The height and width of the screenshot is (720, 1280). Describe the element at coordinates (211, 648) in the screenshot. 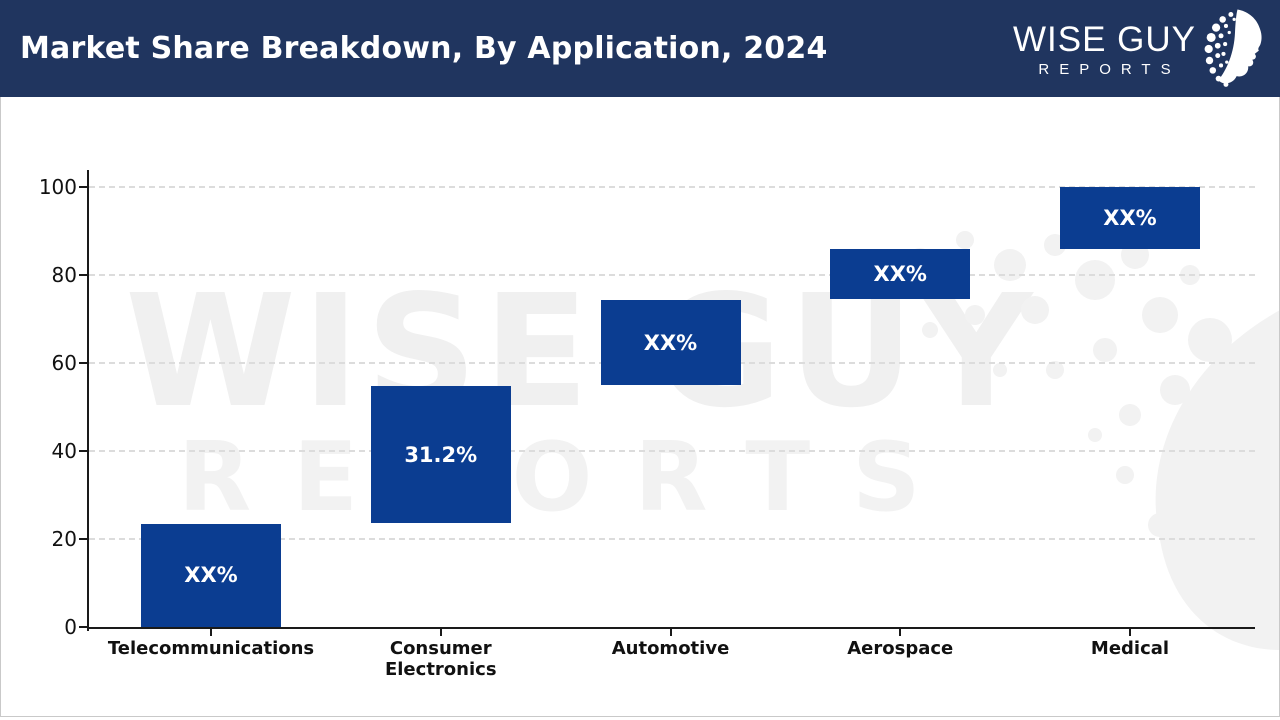

I see `x-tick-label: Telecommunications` at that location.